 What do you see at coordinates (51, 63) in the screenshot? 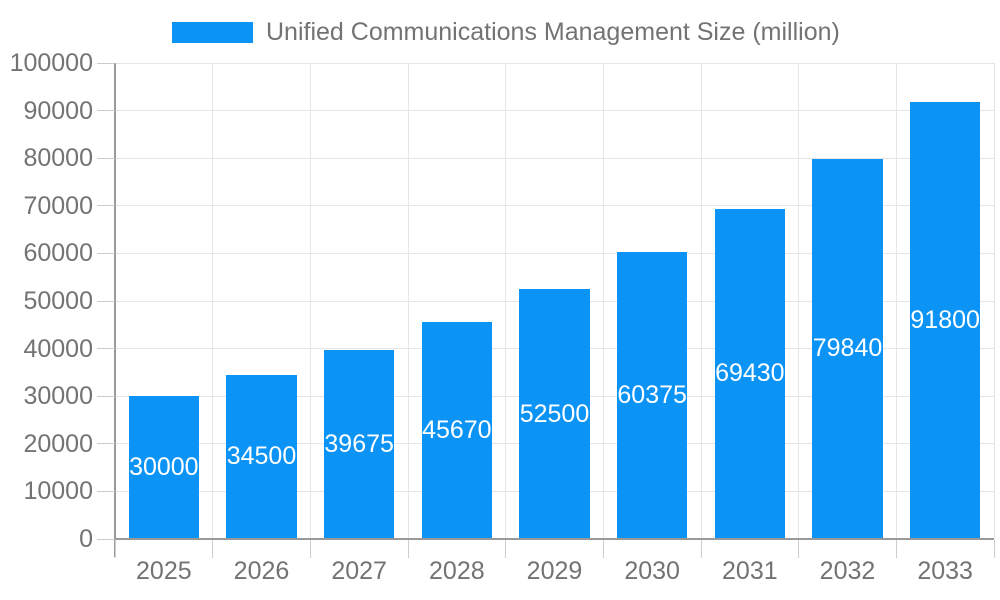
I see `y-axis-label: 100000` at bounding box center [51, 63].